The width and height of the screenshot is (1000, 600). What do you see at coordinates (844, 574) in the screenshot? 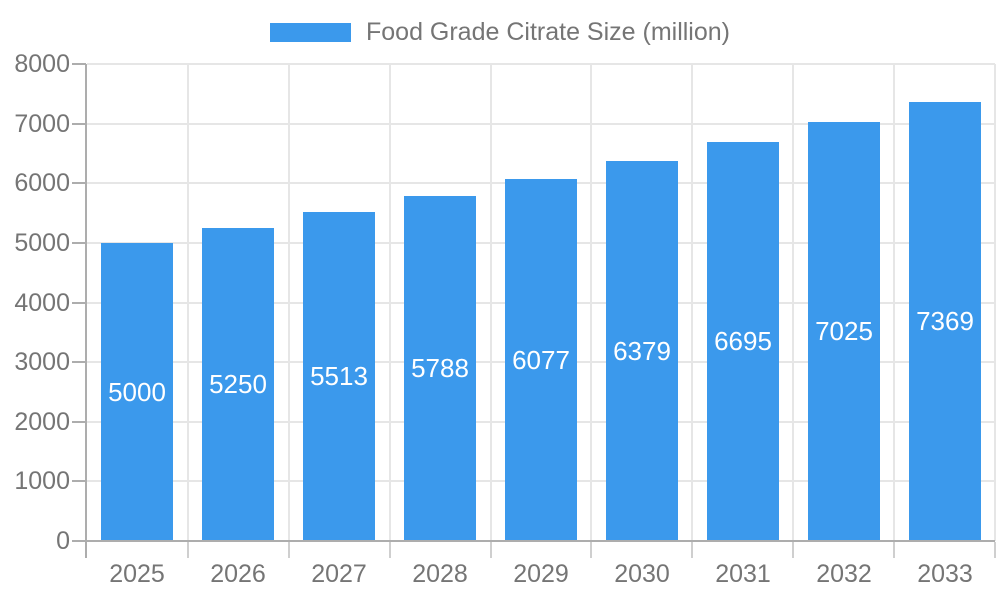
I see `x-axis-label: 2032` at bounding box center [844, 574].